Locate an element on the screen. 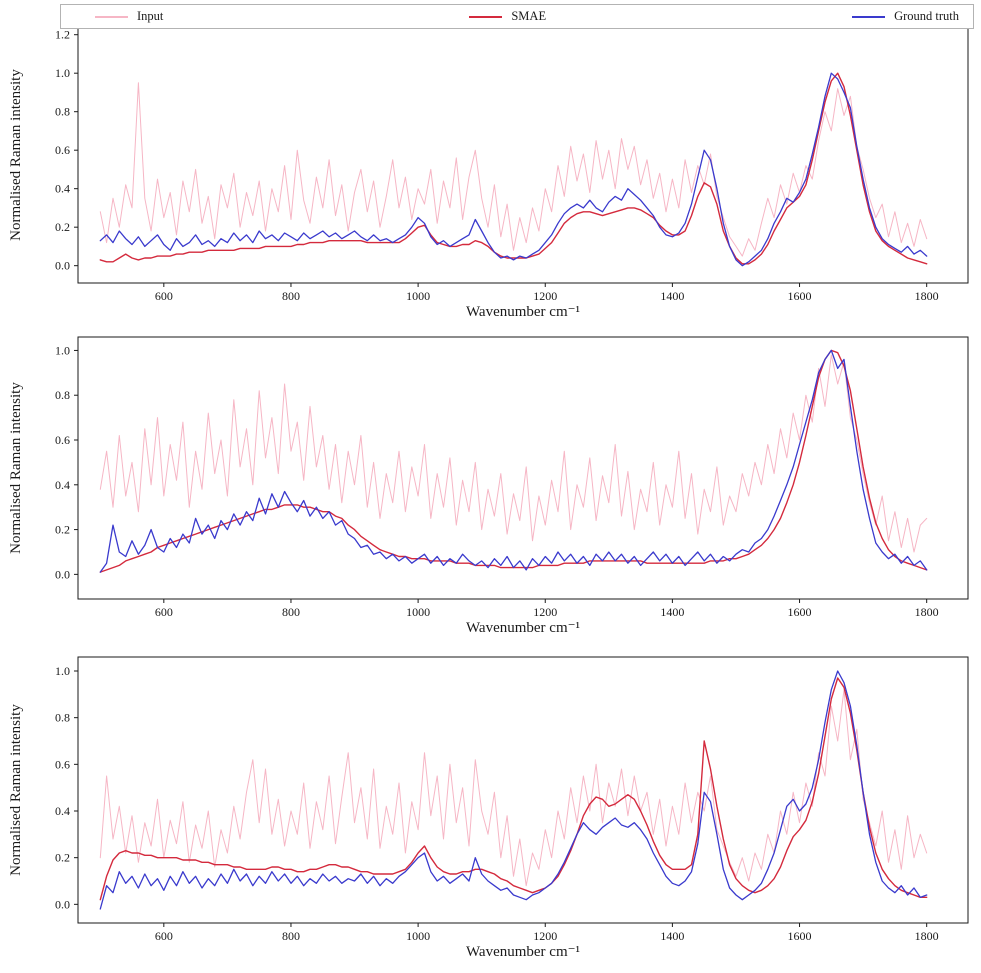 This screenshot has width=981, height=973. y-tick-label: 1.2 is located at coordinates (62, 35).